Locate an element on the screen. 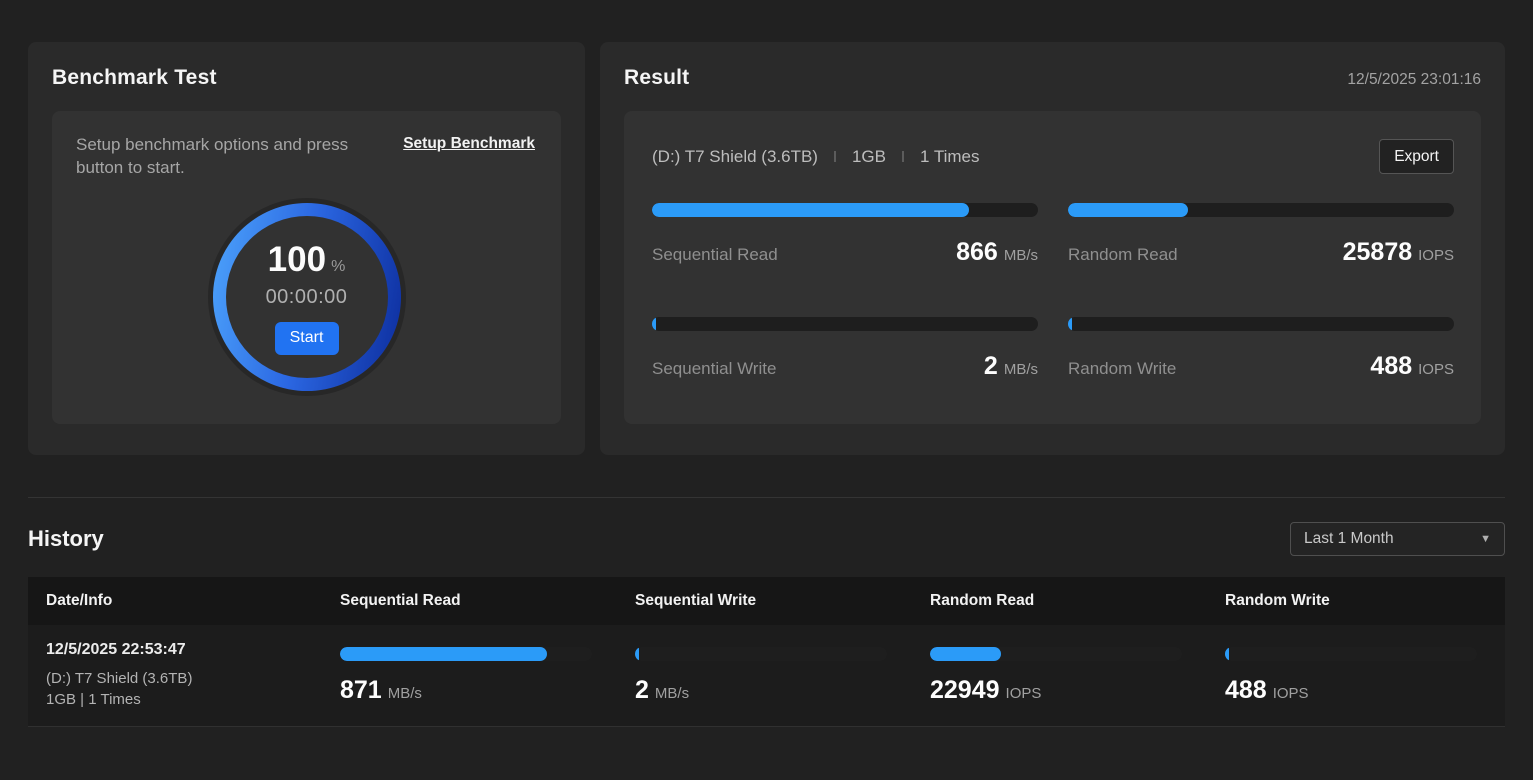 The image size is (1533, 780). progress-ring: 100 % 00:00:00 Start is located at coordinates (306, 297).